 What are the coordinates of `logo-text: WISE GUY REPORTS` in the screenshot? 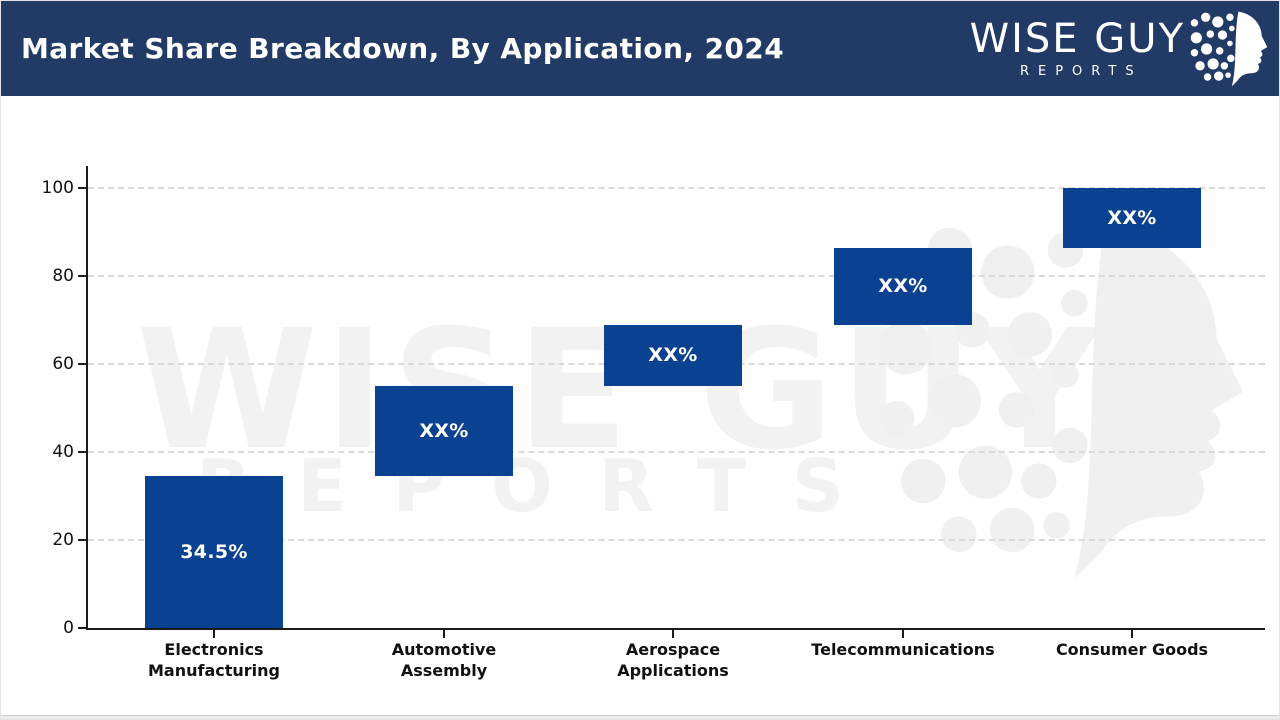 It's located at (1077, 49).